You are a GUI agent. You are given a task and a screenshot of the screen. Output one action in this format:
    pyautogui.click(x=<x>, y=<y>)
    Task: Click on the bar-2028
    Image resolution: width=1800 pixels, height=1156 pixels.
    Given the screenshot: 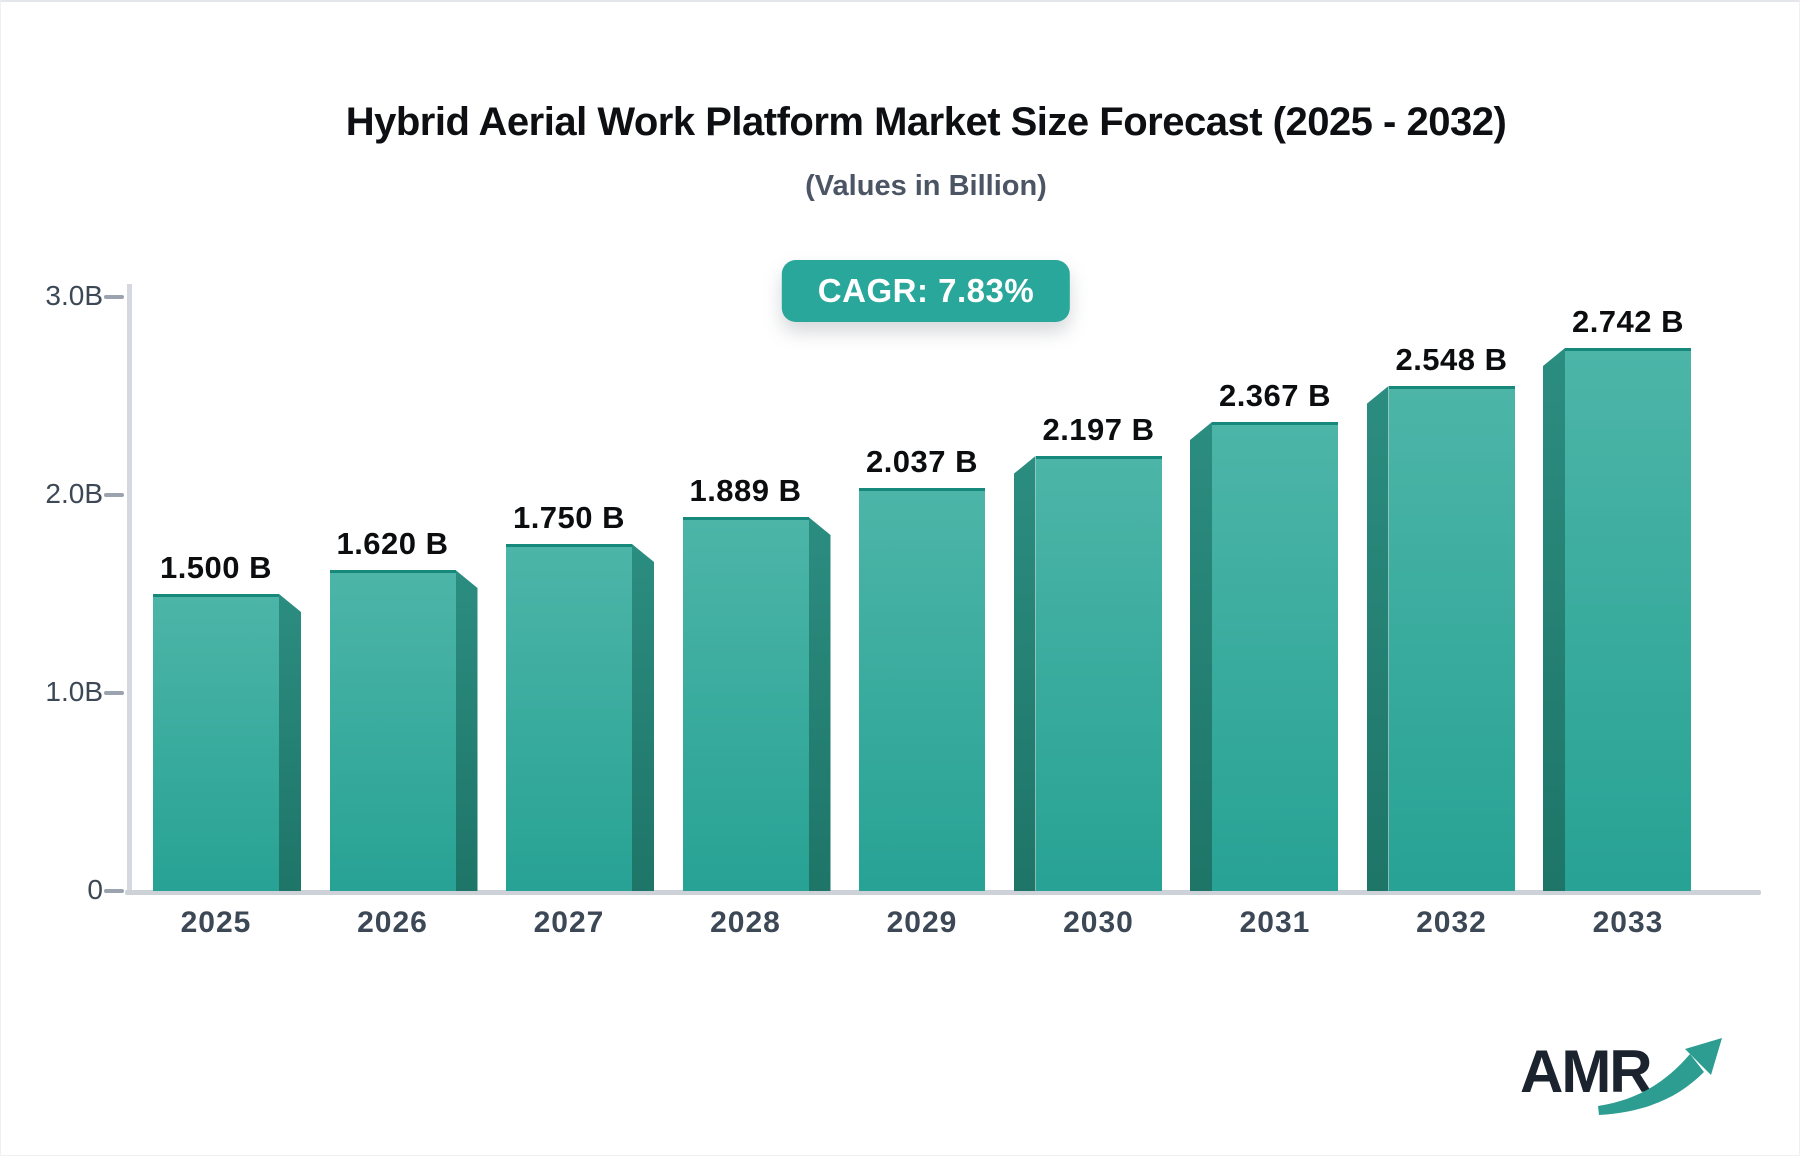 What is the action you would take?
    pyautogui.click(x=745, y=704)
    